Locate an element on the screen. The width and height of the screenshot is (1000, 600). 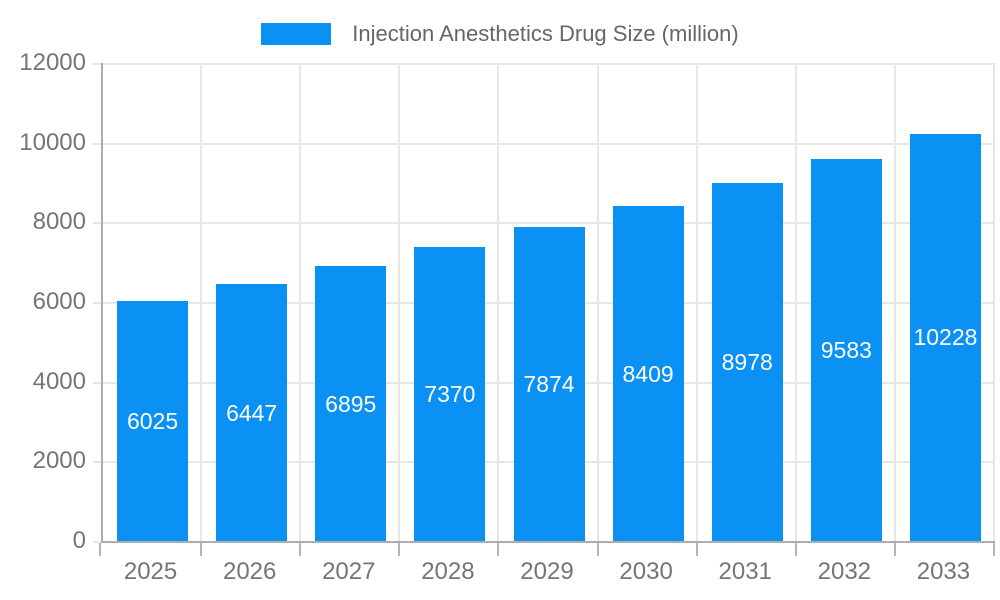
y-axis-tick-label: 0 is located at coordinates (79, 540).